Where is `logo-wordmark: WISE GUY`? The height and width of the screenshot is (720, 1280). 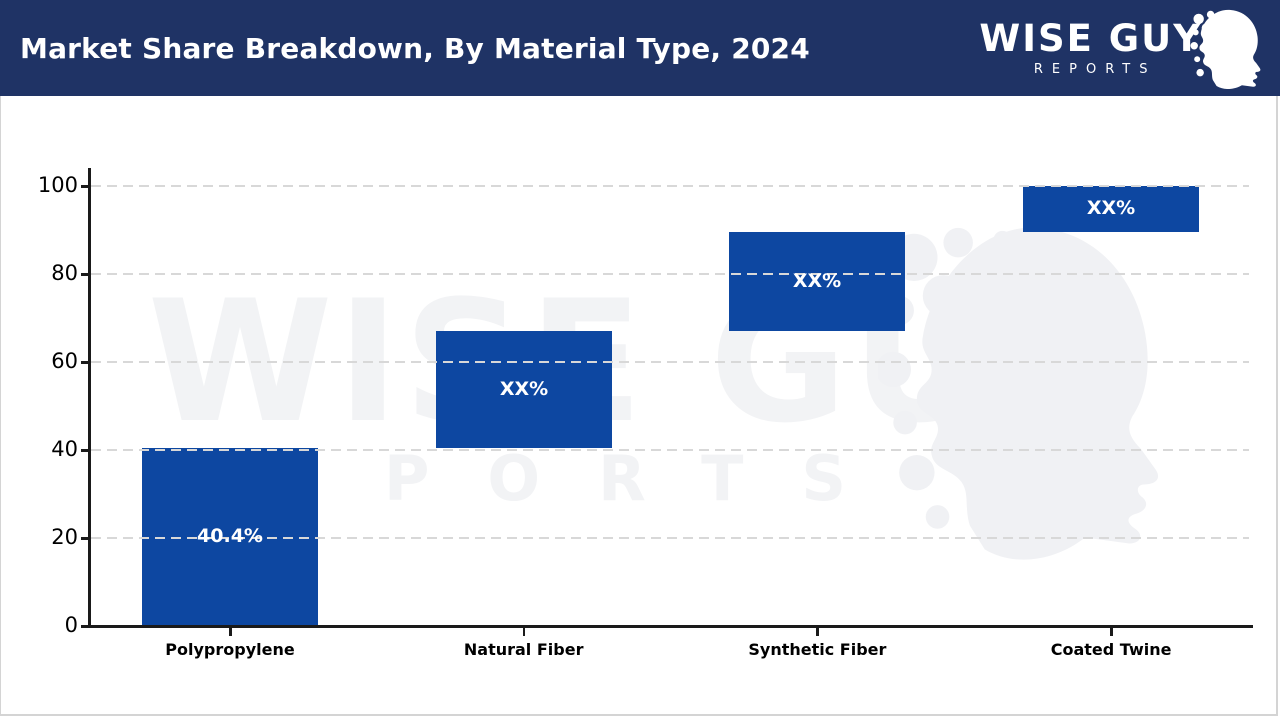
logo-wordmark: WISE GUY is located at coordinates (1090, 38).